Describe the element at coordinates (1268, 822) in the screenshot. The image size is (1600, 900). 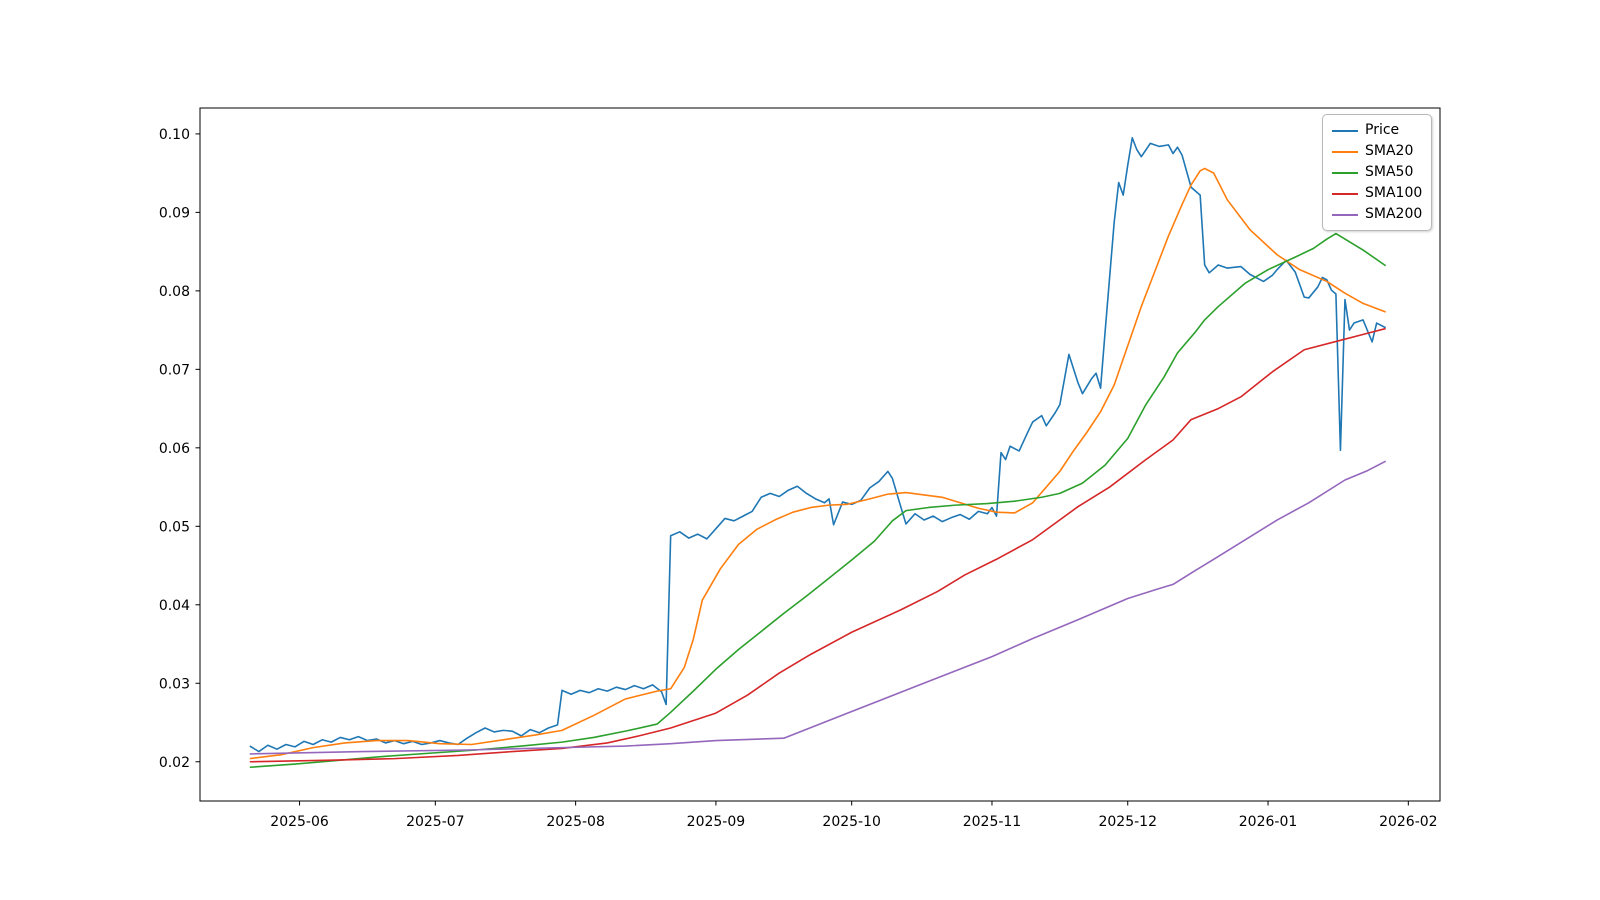
I see `x-tick-label: 2026-01` at that location.